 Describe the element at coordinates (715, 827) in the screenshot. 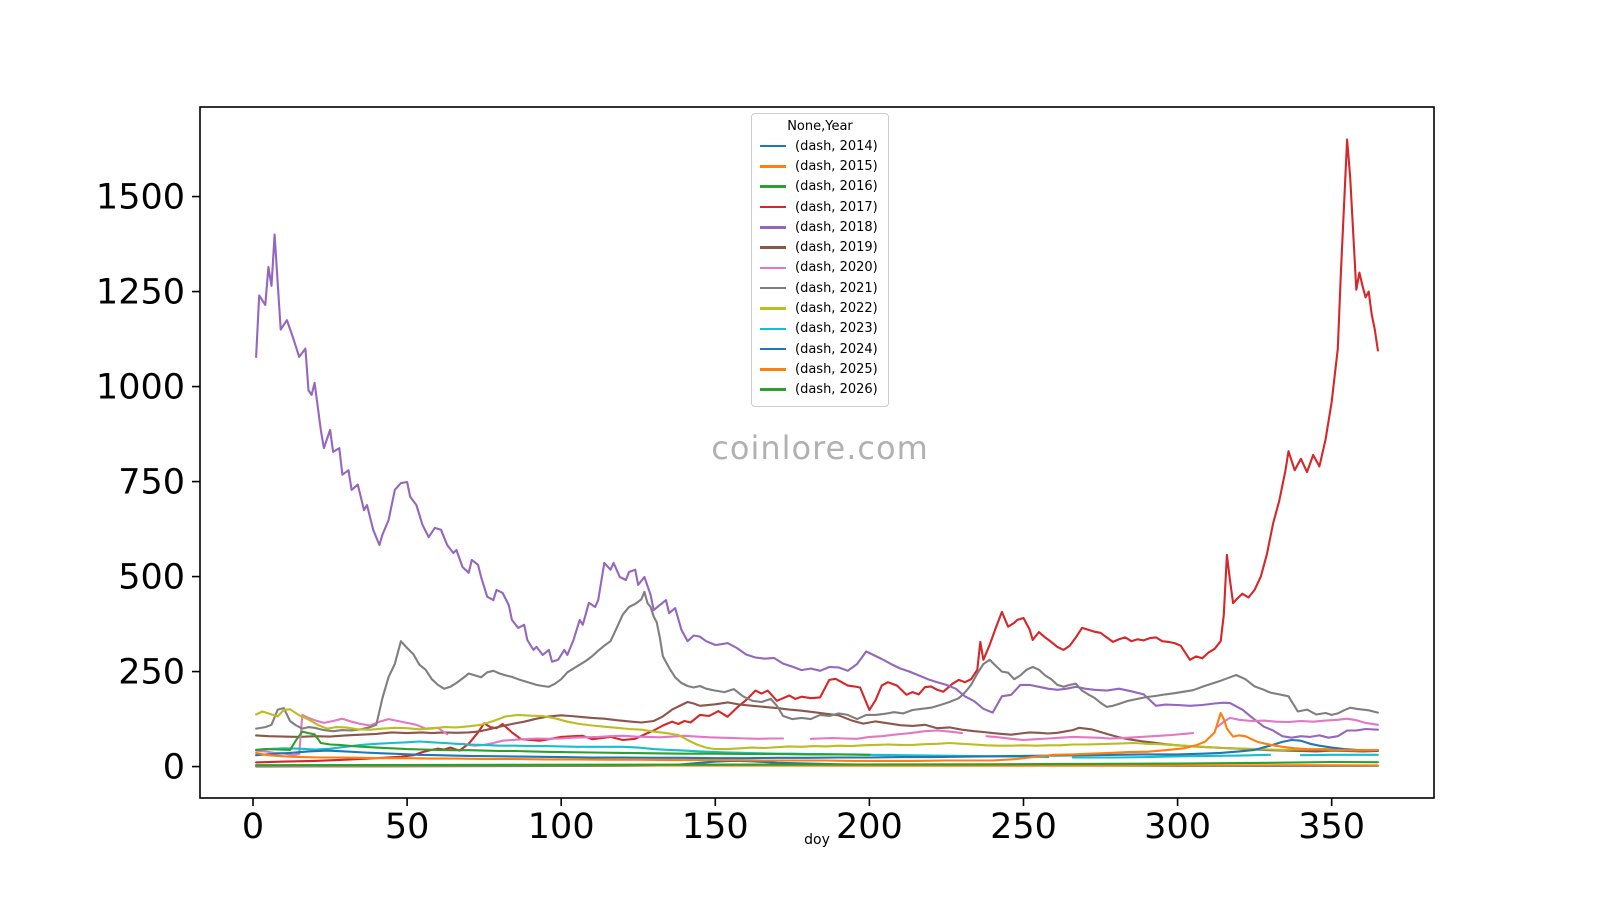

I see `x-tick-label: 150` at that location.